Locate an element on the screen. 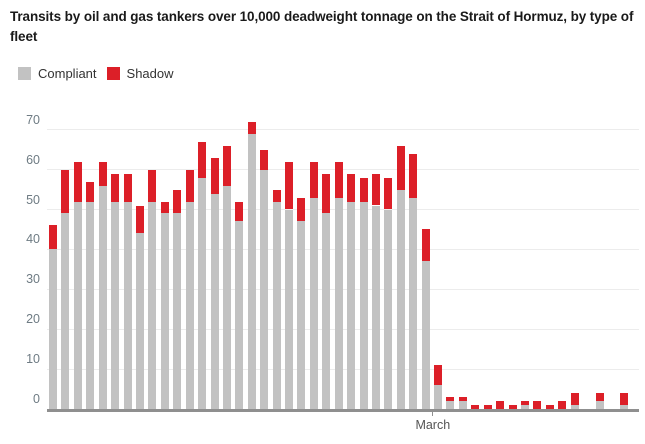 The width and height of the screenshot is (645, 444). y-axis-tick-label: 0 is located at coordinates (36, 399).